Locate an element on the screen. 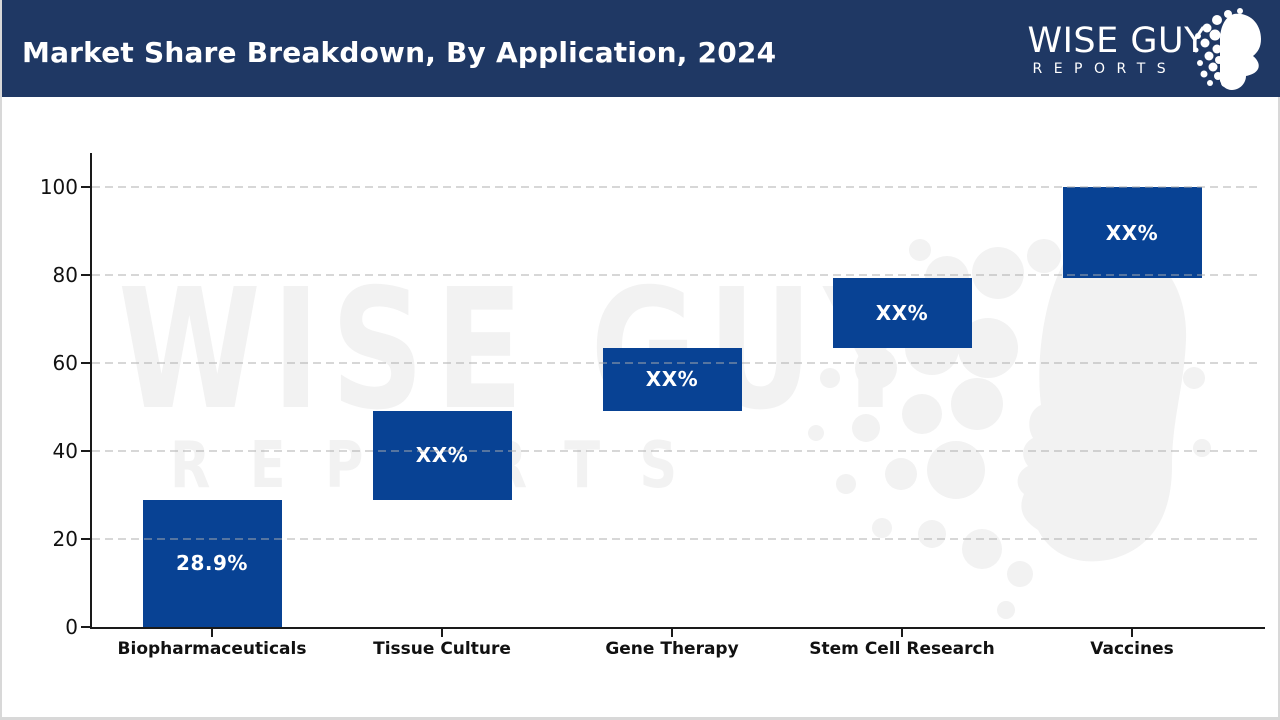  x-axis-category-label: Gene Therapy is located at coordinates (672, 649).